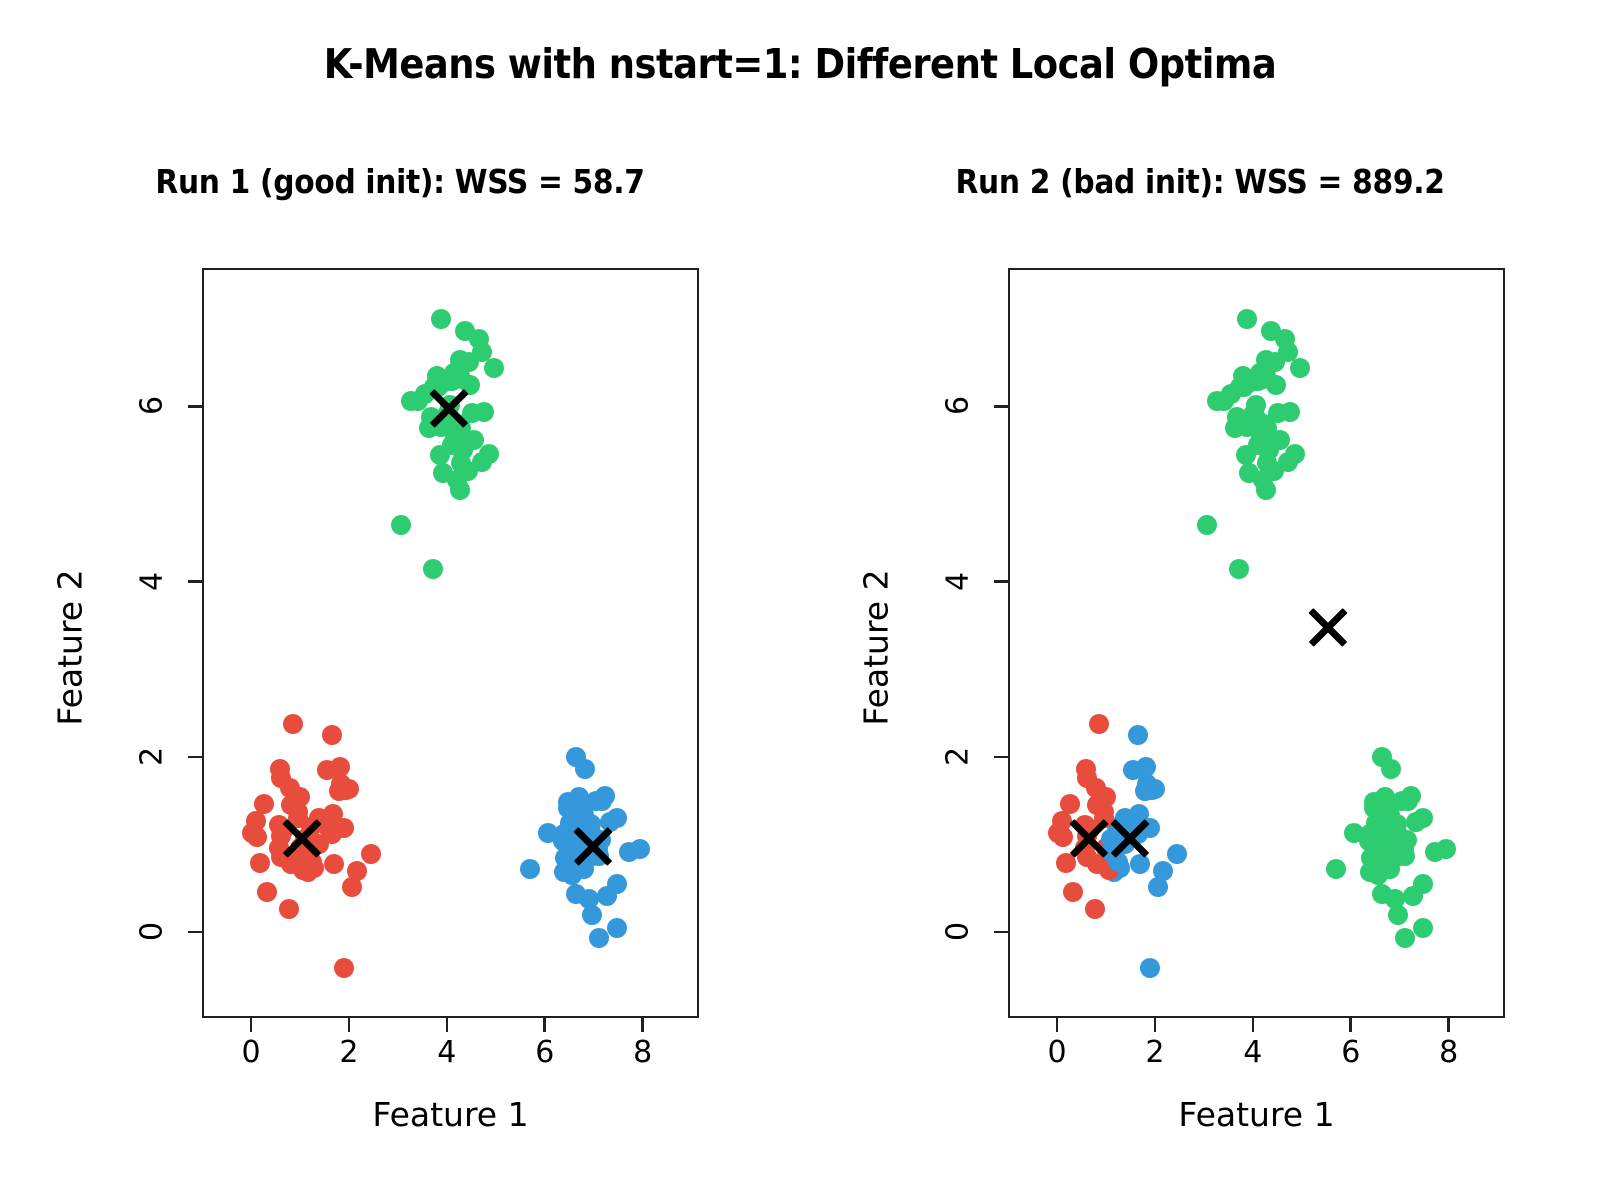 The image size is (1600, 1200). What do you see at coordinates (1057, 1052) in the screenshot?
I see `x-tick-label: 0` at bounding box center [1057, 1052].